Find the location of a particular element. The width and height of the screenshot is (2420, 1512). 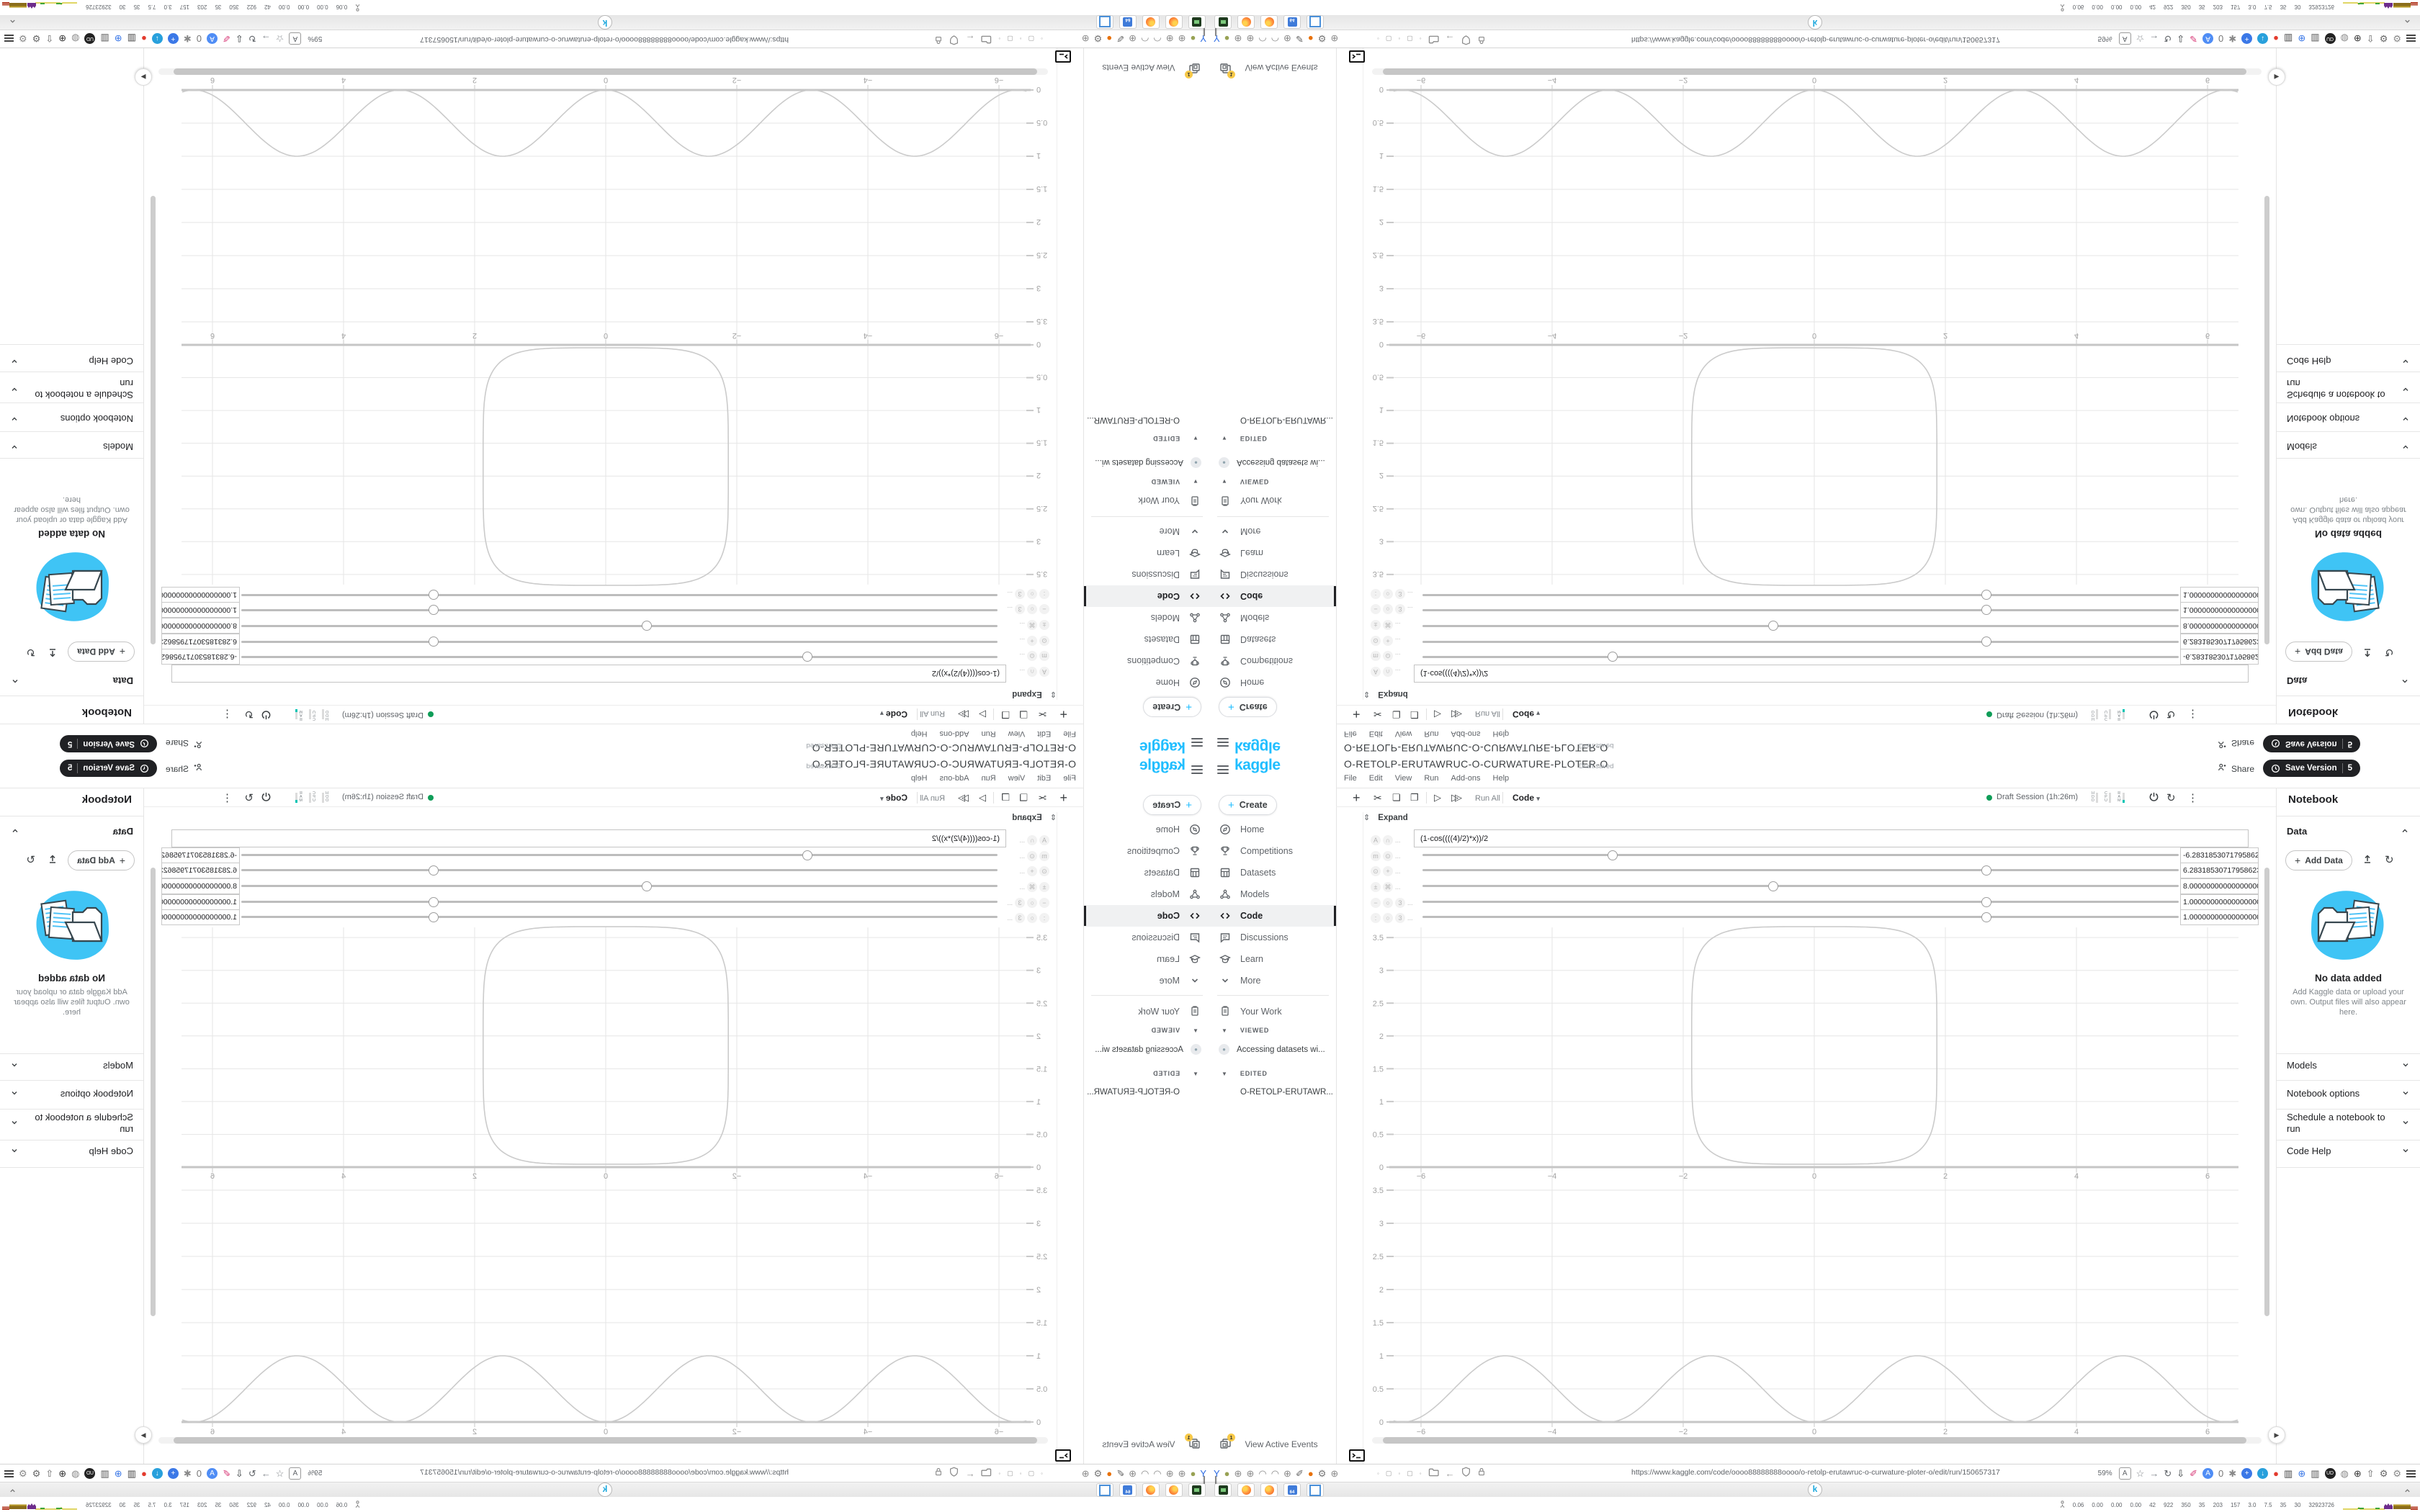

data-section-header: Data is located at coordinates (123, 831).